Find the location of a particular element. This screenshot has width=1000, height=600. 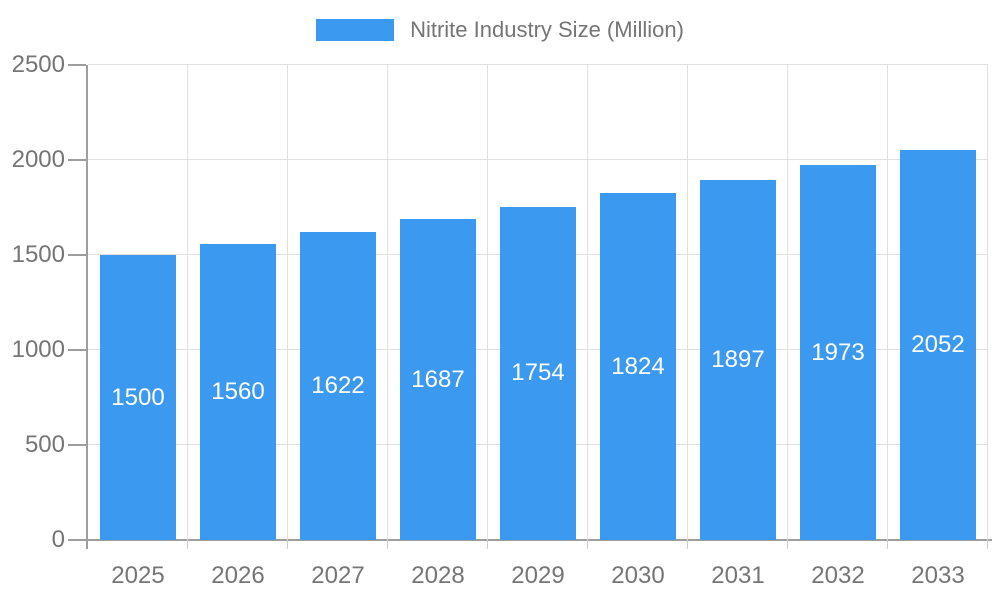

x-tick-label-2031: 2031 is located at coordinates (738, 575).